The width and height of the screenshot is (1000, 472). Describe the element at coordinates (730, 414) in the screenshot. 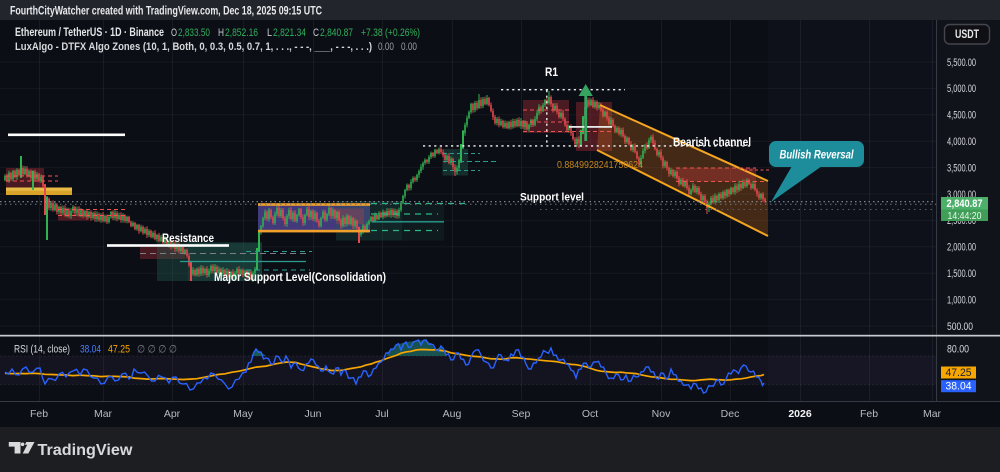

I see `svg-text: Dec` at that location.